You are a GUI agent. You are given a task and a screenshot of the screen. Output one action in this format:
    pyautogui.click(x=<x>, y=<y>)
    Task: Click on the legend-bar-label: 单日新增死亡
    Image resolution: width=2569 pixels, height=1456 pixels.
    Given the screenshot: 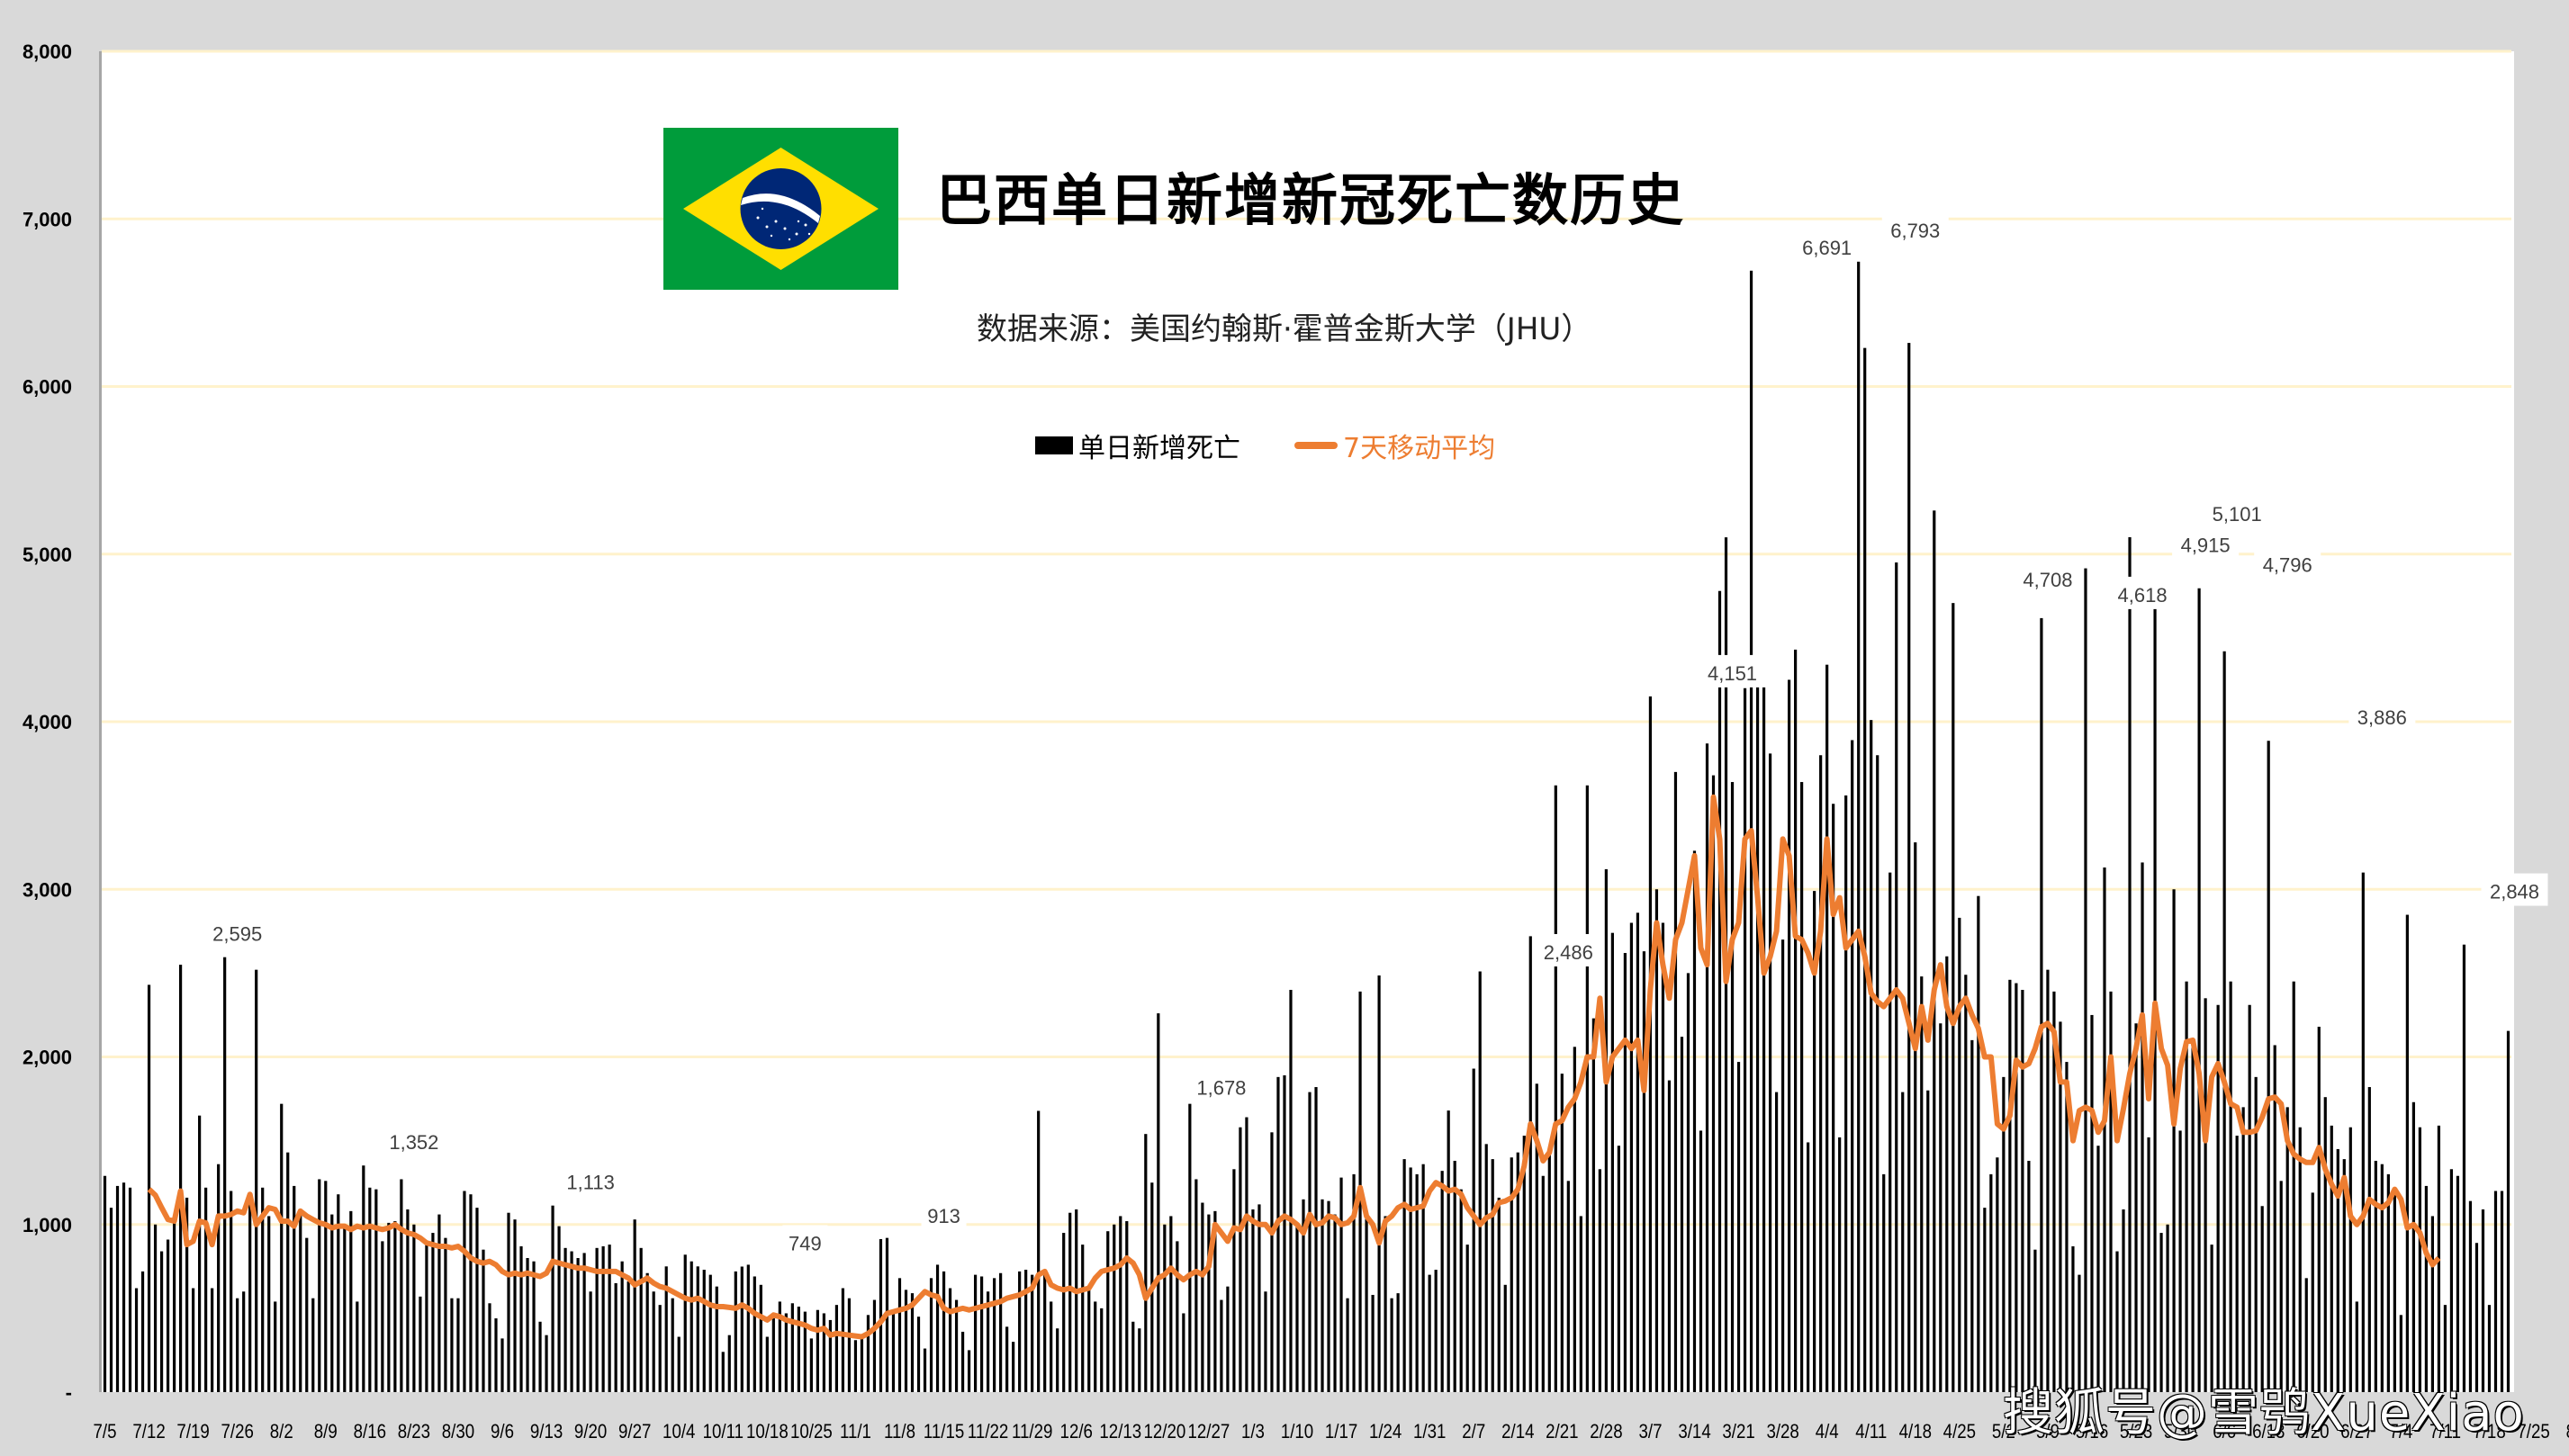 What is the action you would take?
    pyautogui.click(x=1159, y=448)
    